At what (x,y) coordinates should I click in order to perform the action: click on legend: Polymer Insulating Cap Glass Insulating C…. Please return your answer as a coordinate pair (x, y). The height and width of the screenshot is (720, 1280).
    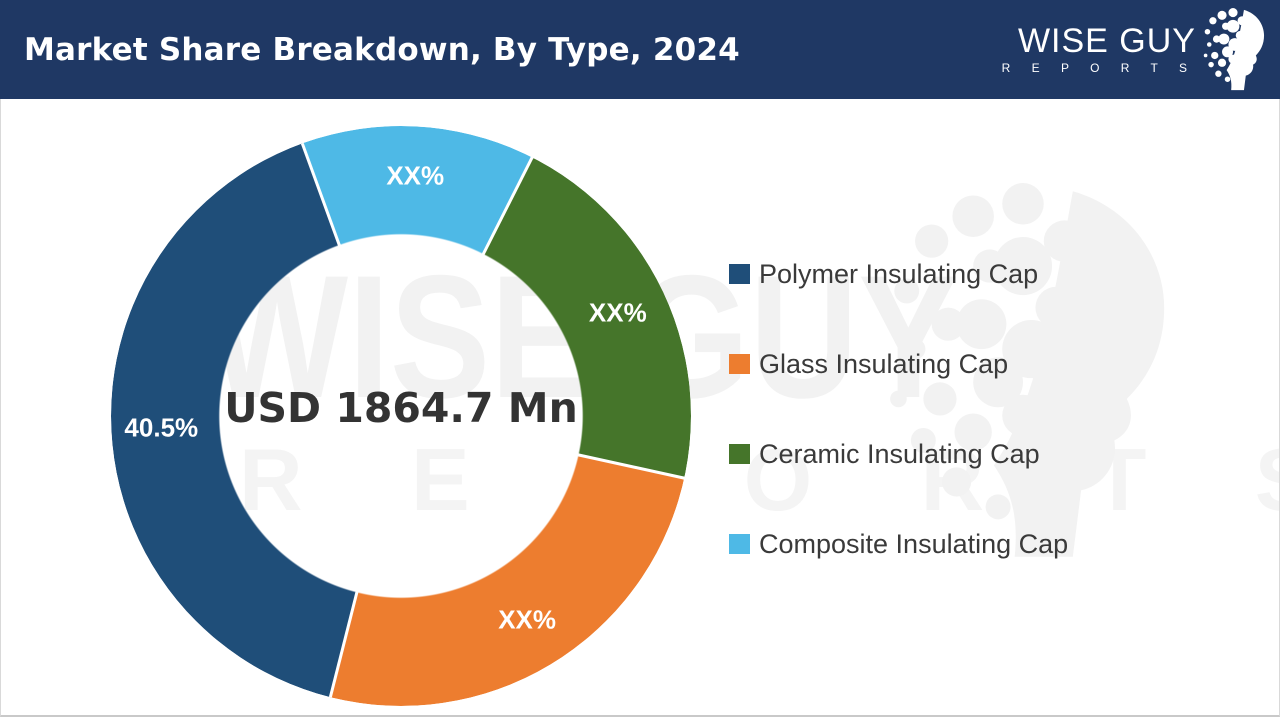
    Looking at the image, I should click on (898, 439).